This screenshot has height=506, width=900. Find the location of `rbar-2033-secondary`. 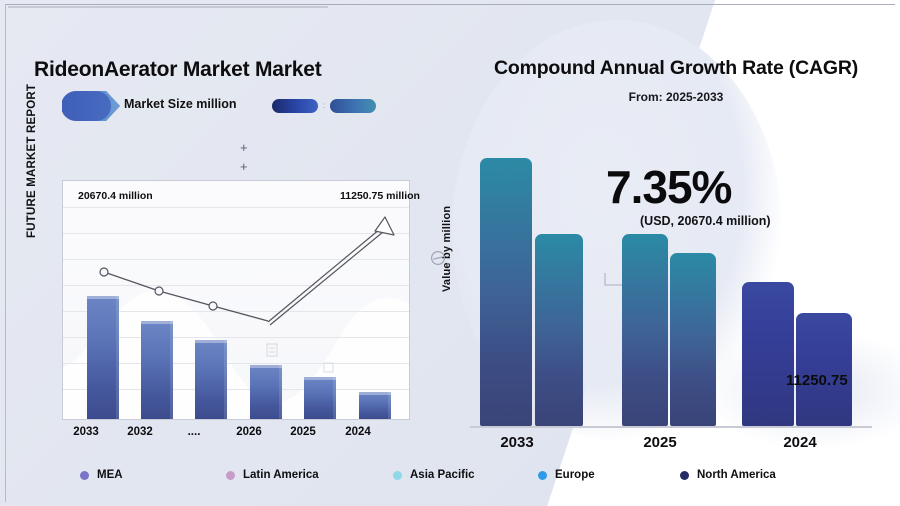

rbar-2033-secondary is located at coordinates (559, 330).